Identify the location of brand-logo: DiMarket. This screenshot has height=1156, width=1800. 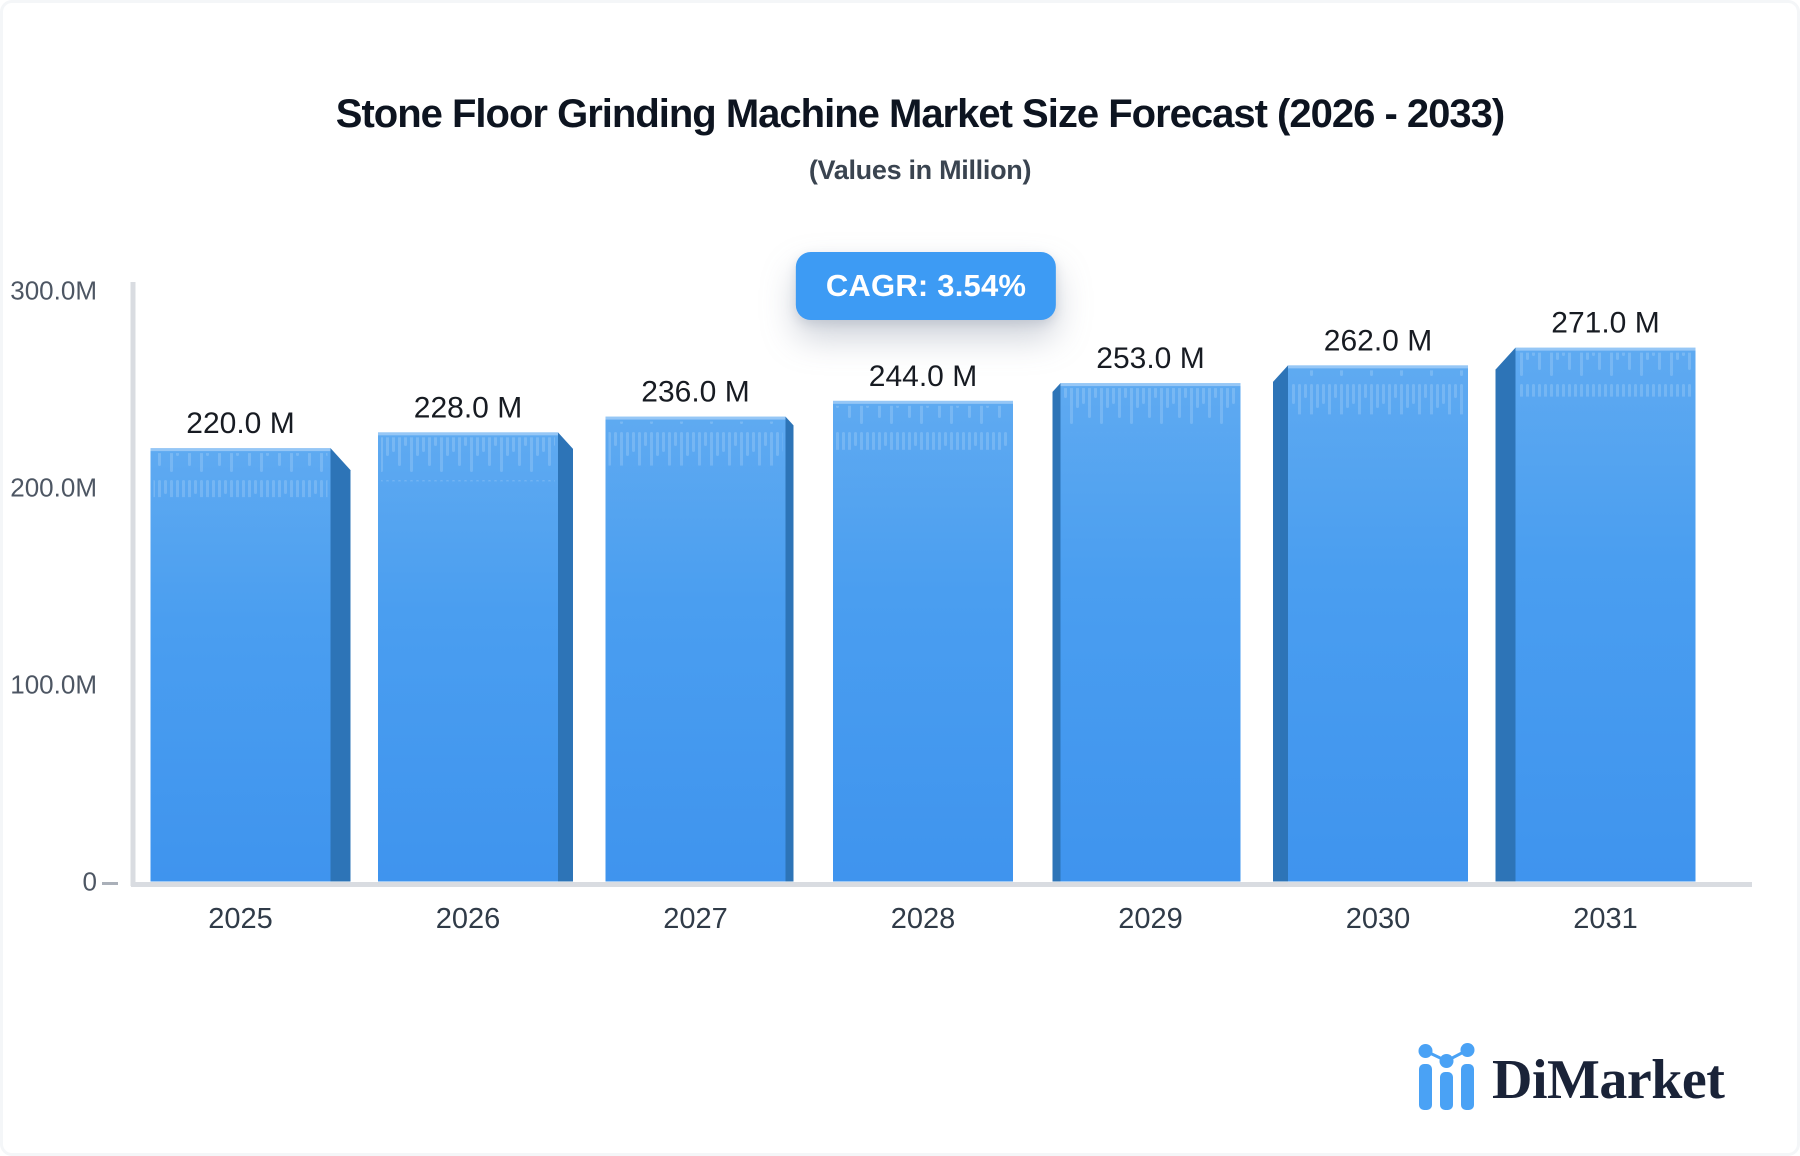
(1566, 1077).